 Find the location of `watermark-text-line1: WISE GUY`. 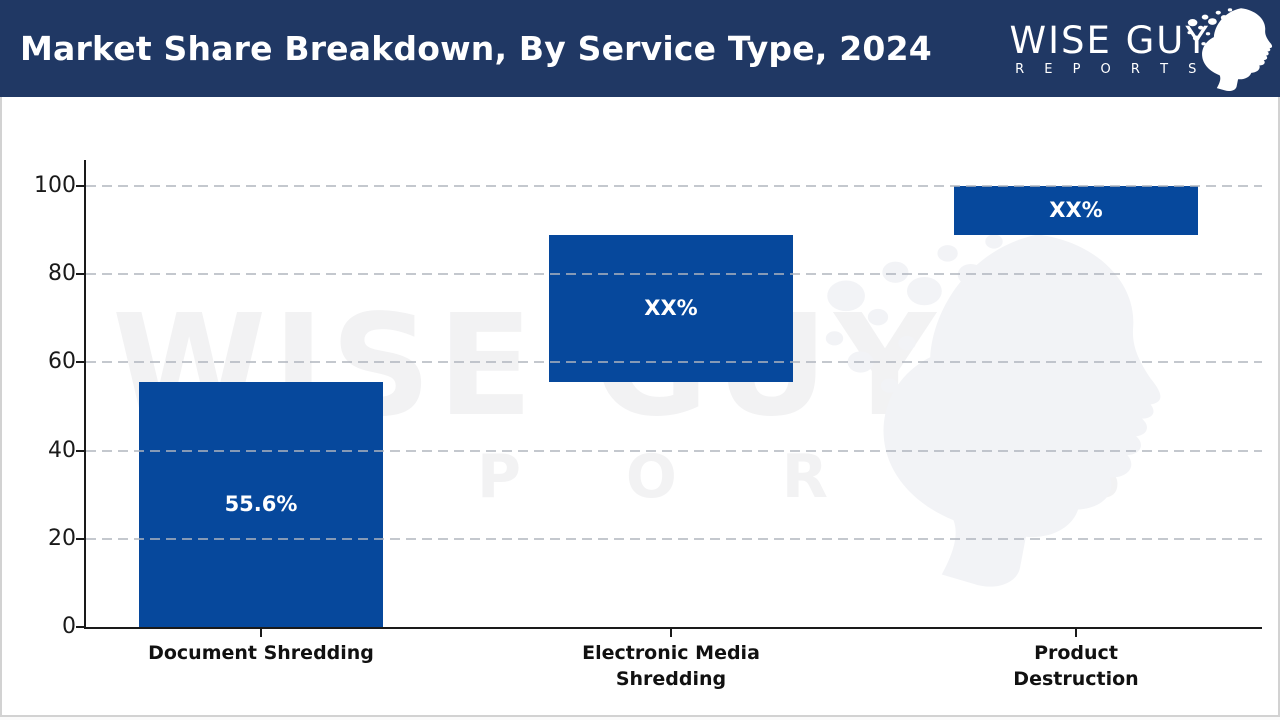

watermark-text-line1: WISE GUY is located at coordinates (527, 366).